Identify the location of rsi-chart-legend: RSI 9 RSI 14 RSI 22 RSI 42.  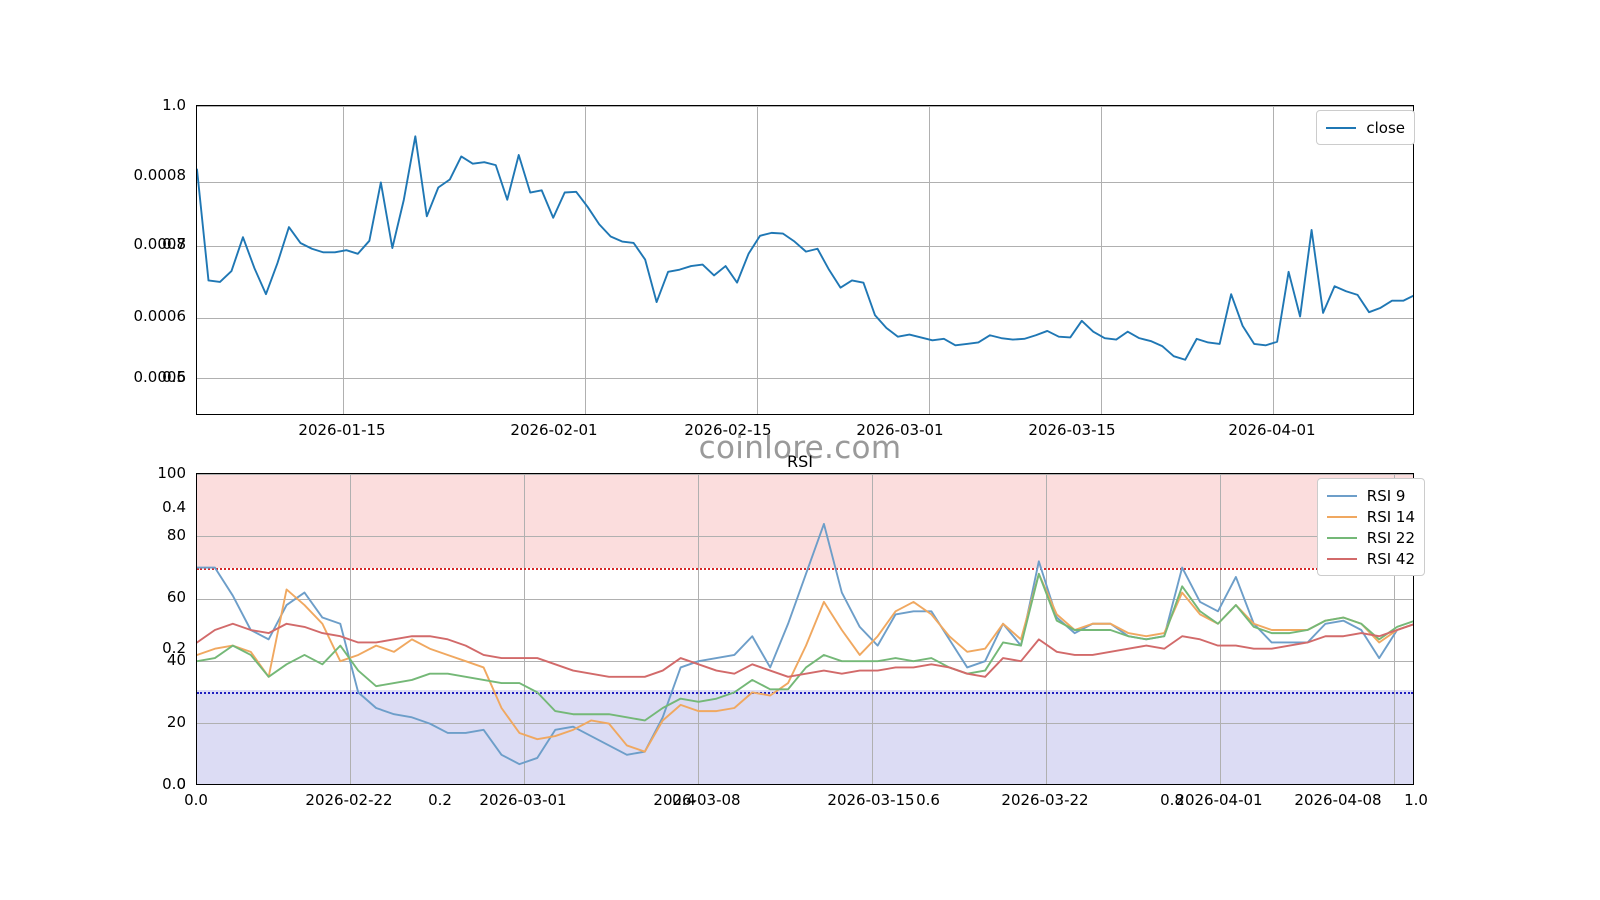
(1370, 527).